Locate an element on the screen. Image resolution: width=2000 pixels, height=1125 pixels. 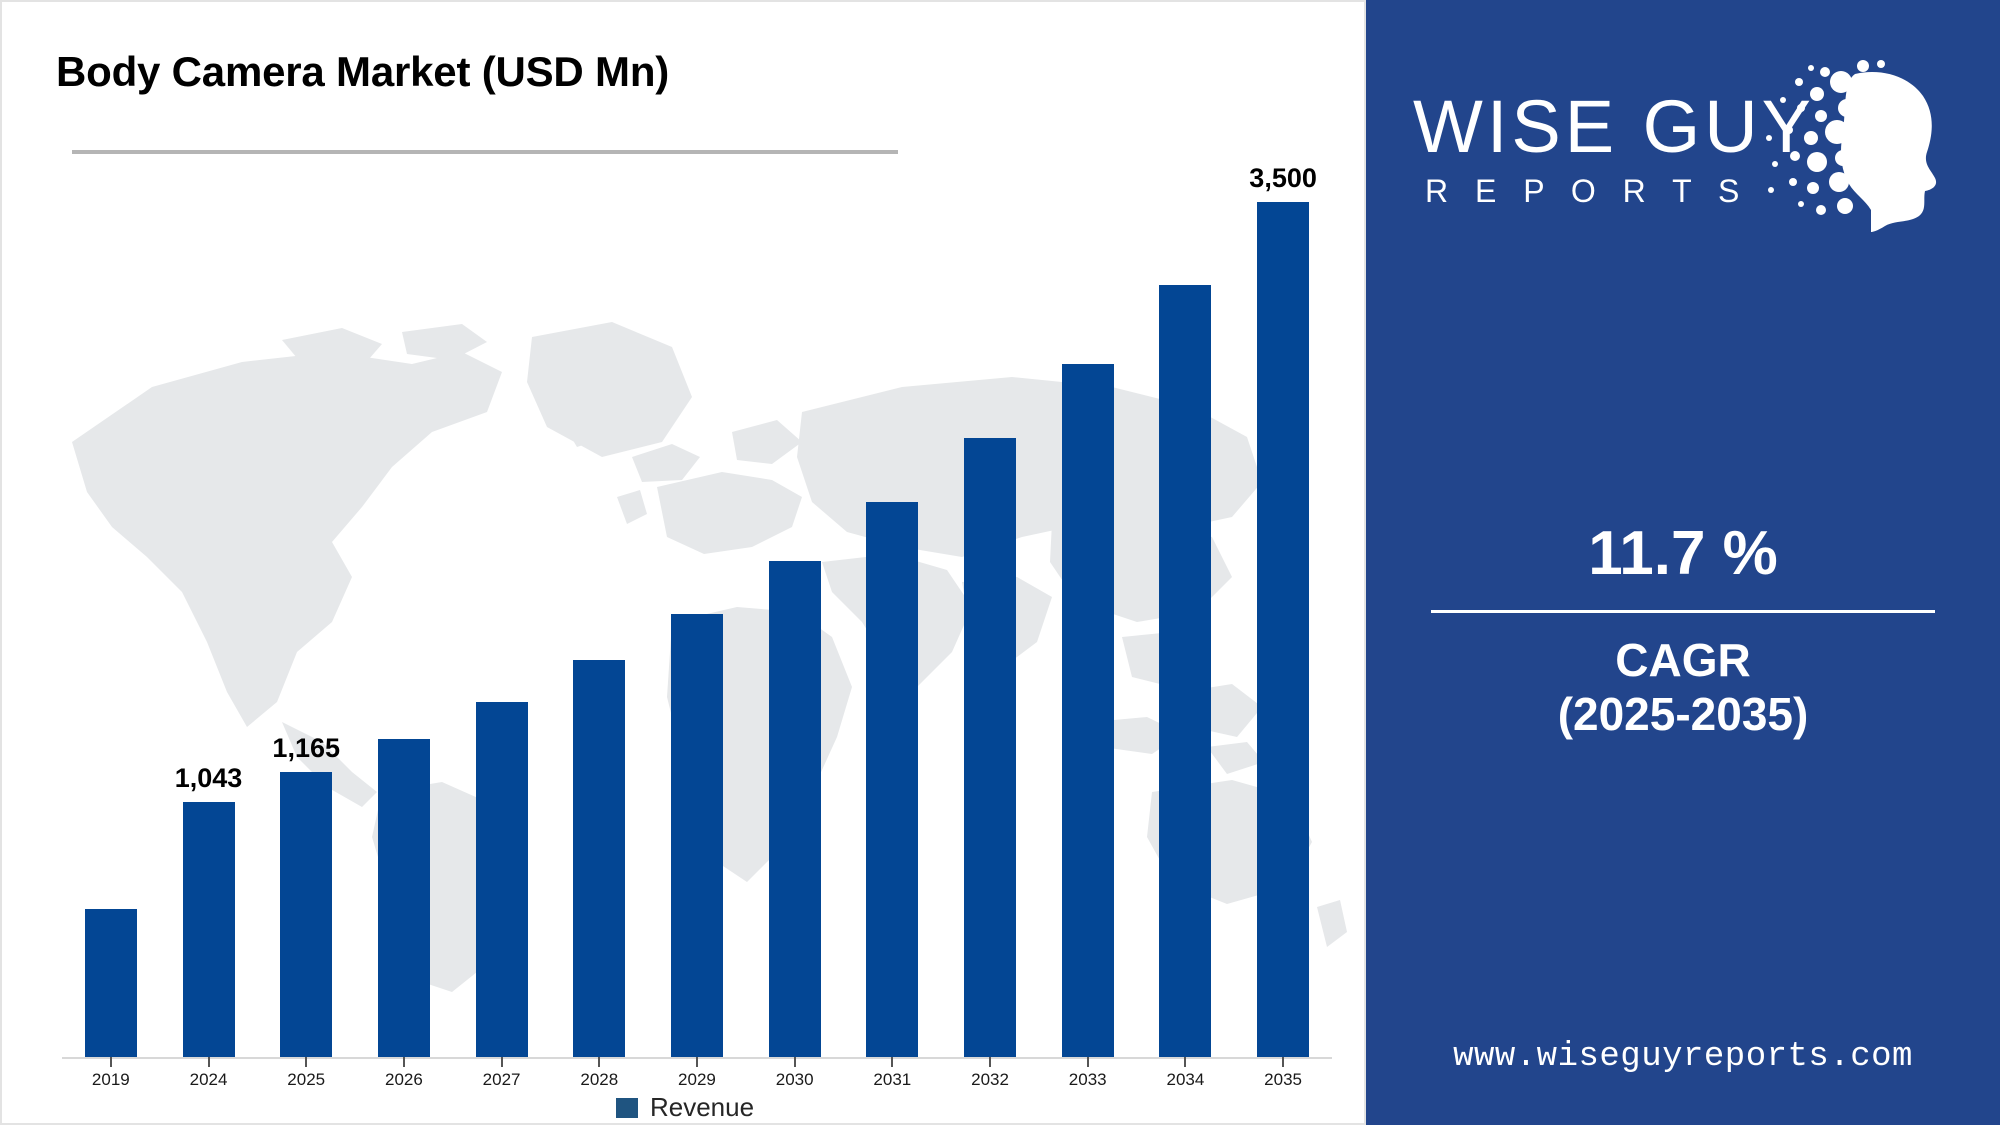
x-axis-label-2033: 2033 is located at coordinates (1087, 1079).